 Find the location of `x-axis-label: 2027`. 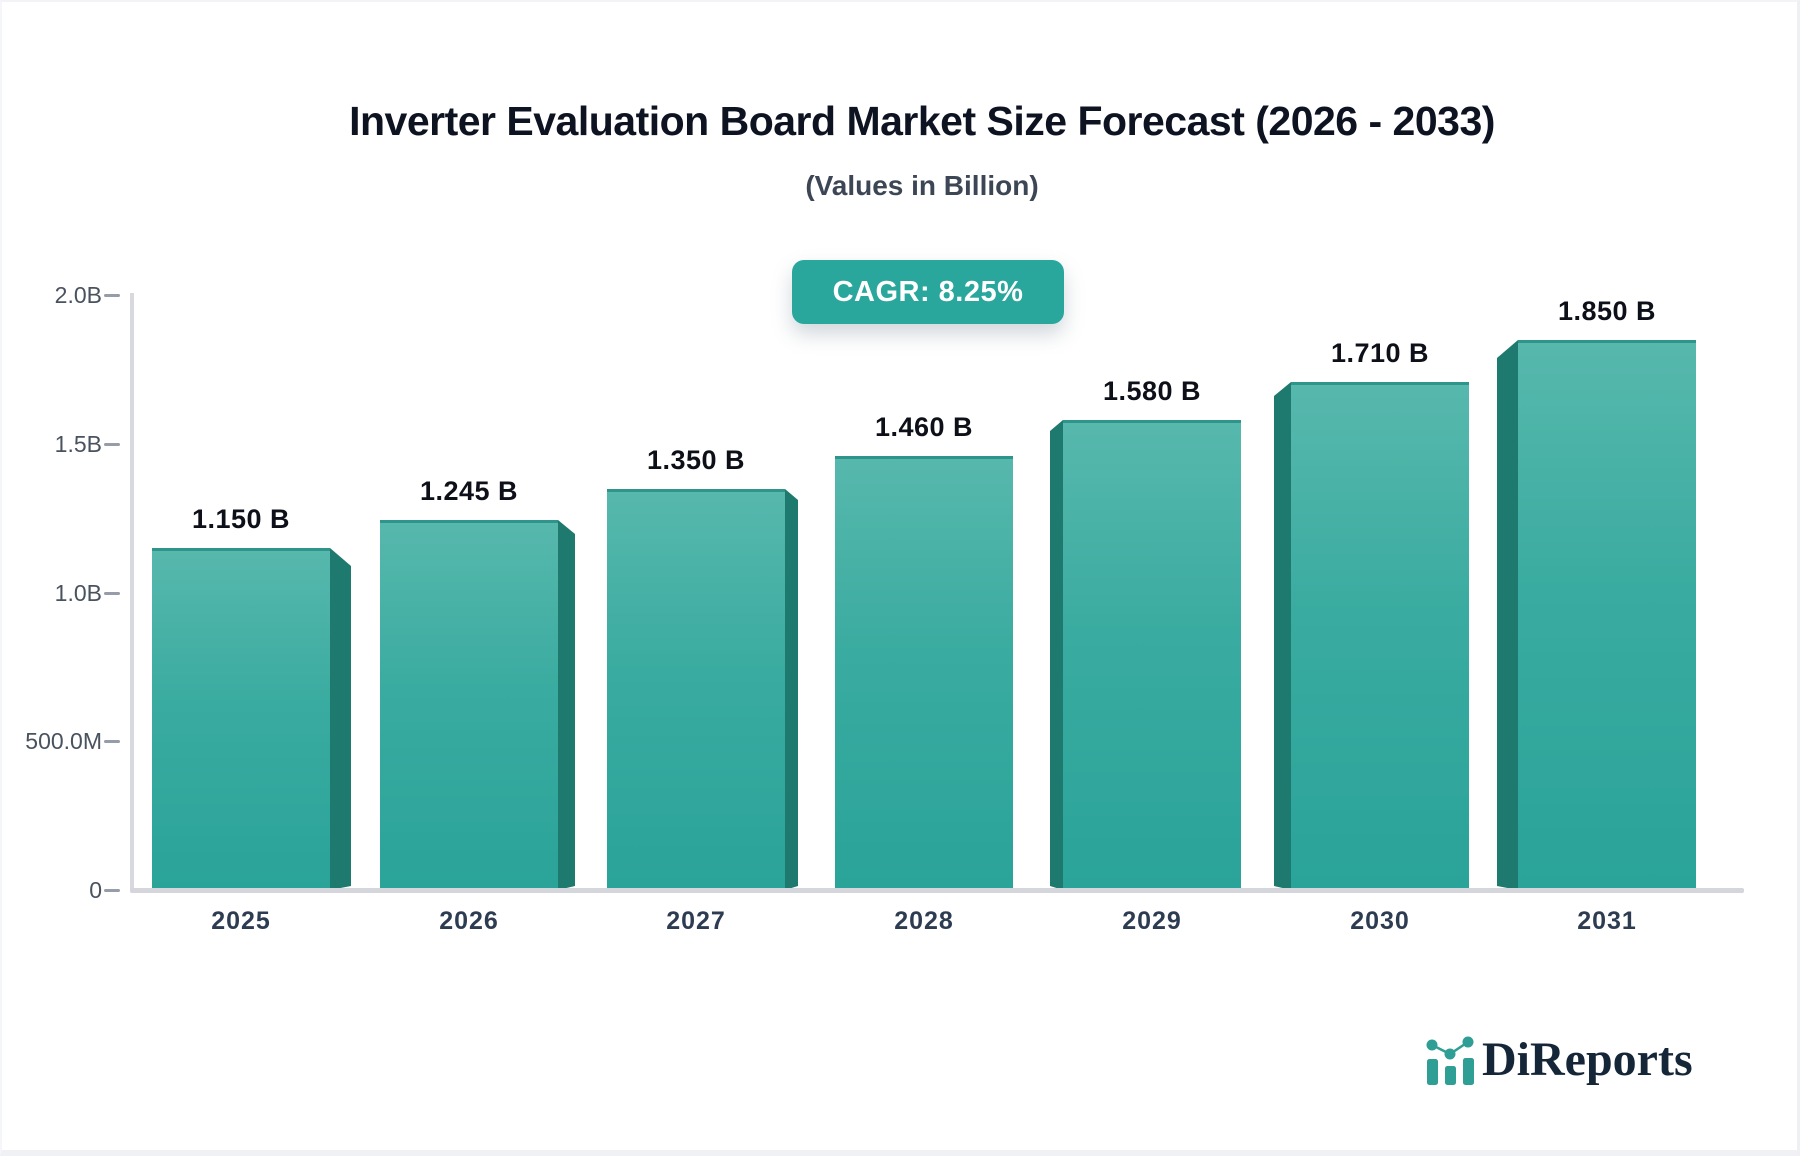

x-axis-label: 2027 is located at coordinates (696, 921).